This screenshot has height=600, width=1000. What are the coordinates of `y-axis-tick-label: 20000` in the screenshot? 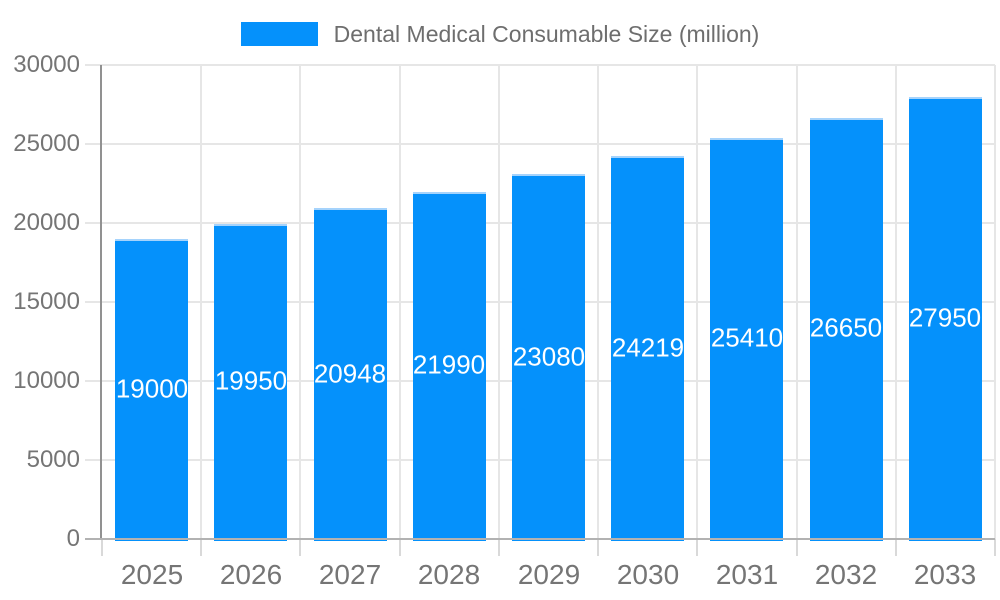 It's located at (46, 222).